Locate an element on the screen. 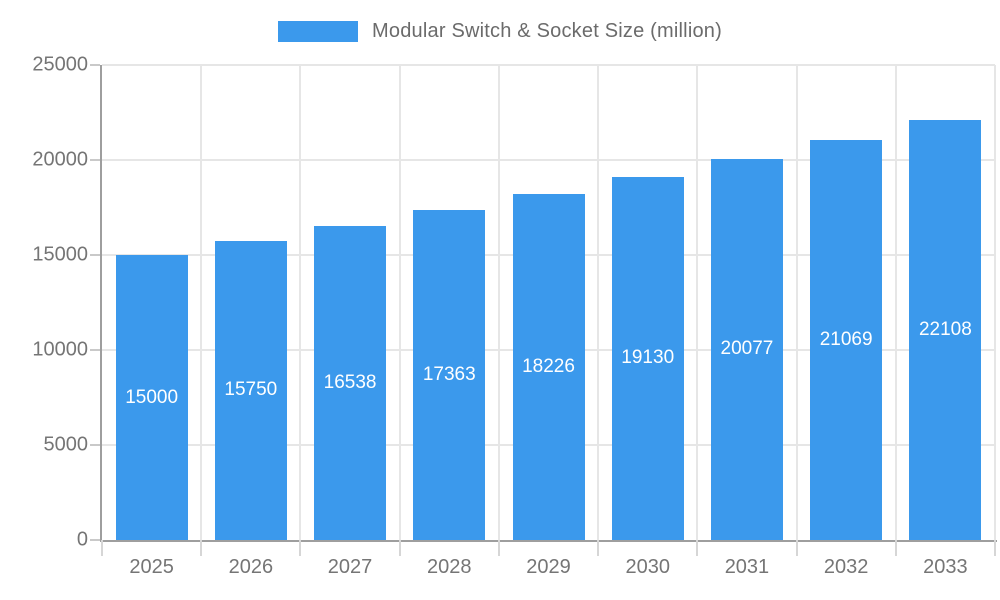 The image size is (1000, 600). x-tick-label-2028: 2028 is located at coordinates (449, 567).